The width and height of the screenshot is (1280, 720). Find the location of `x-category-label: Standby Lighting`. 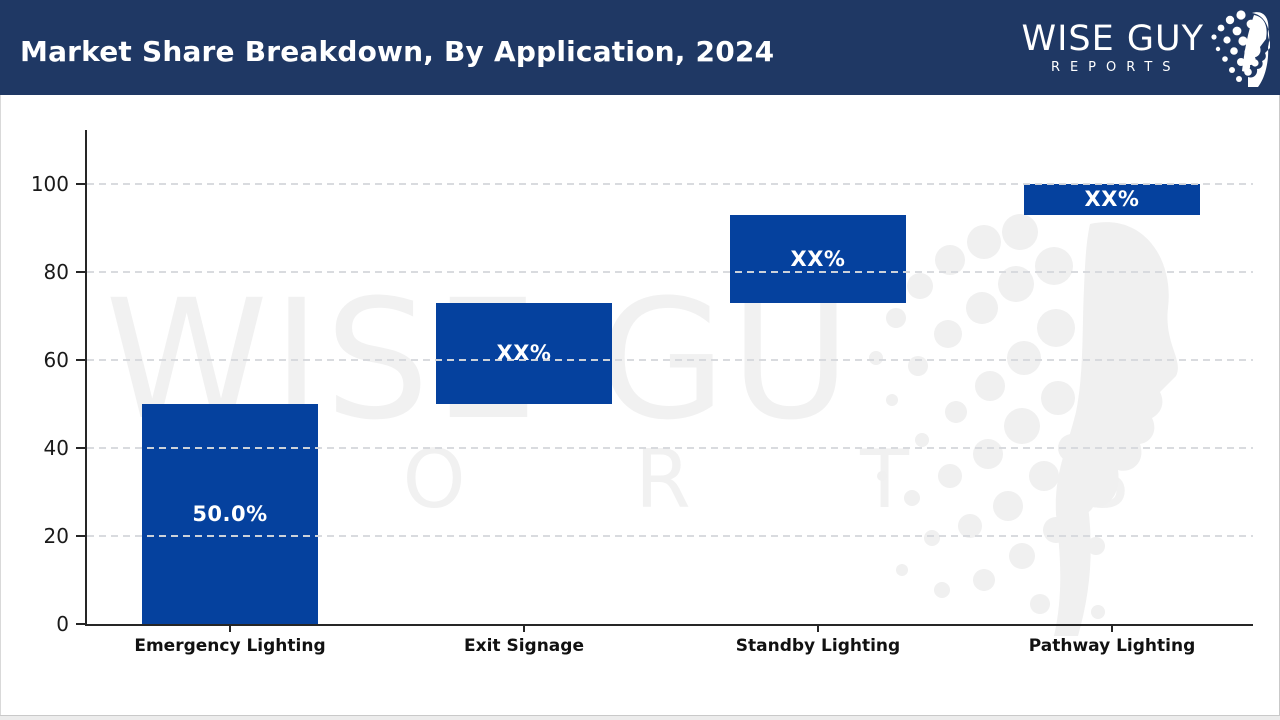

x-category-label: Standby Lighting is located at coordinates (818, 646).